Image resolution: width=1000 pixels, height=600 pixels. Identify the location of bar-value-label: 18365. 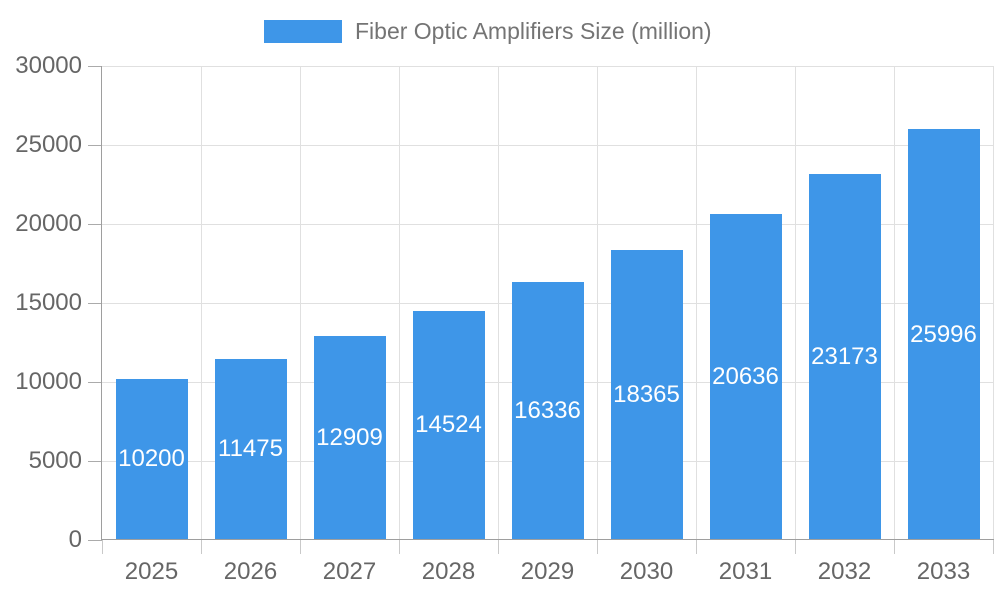
(646, 394).